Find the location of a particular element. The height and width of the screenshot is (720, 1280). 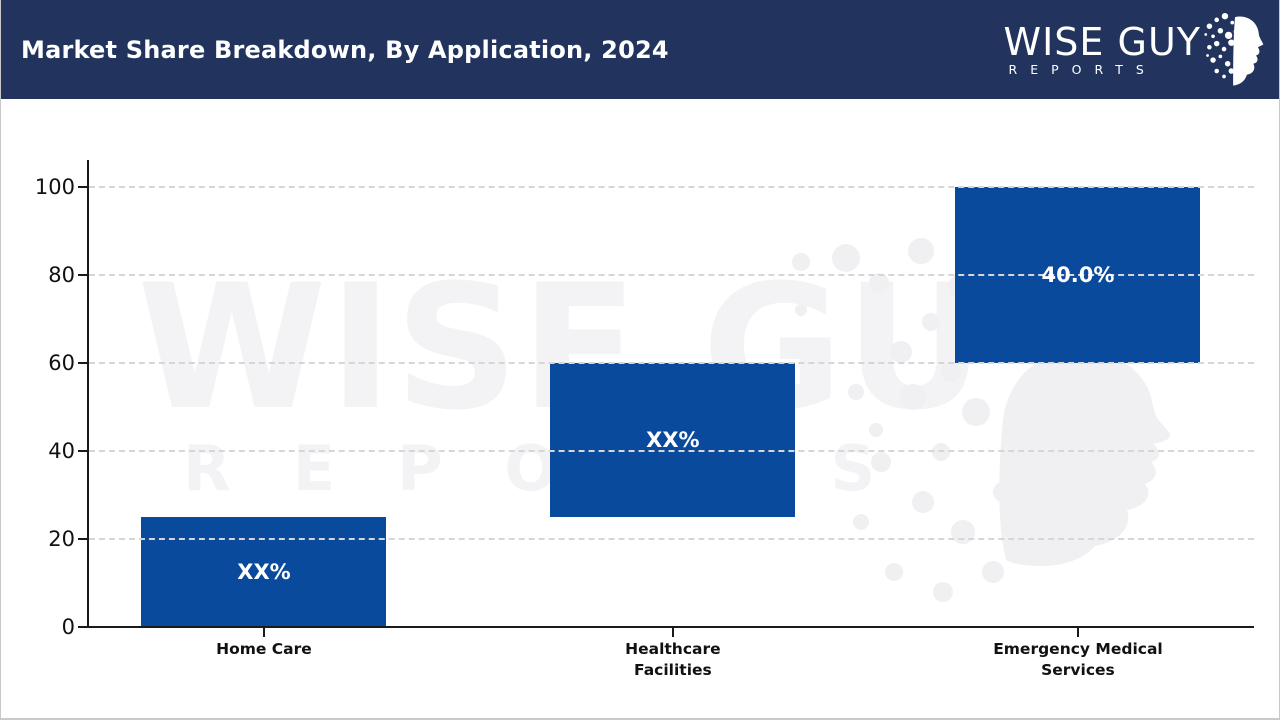

brand-logo-text: WISE GUY REPORTS is located at coordinates (1102, 50).